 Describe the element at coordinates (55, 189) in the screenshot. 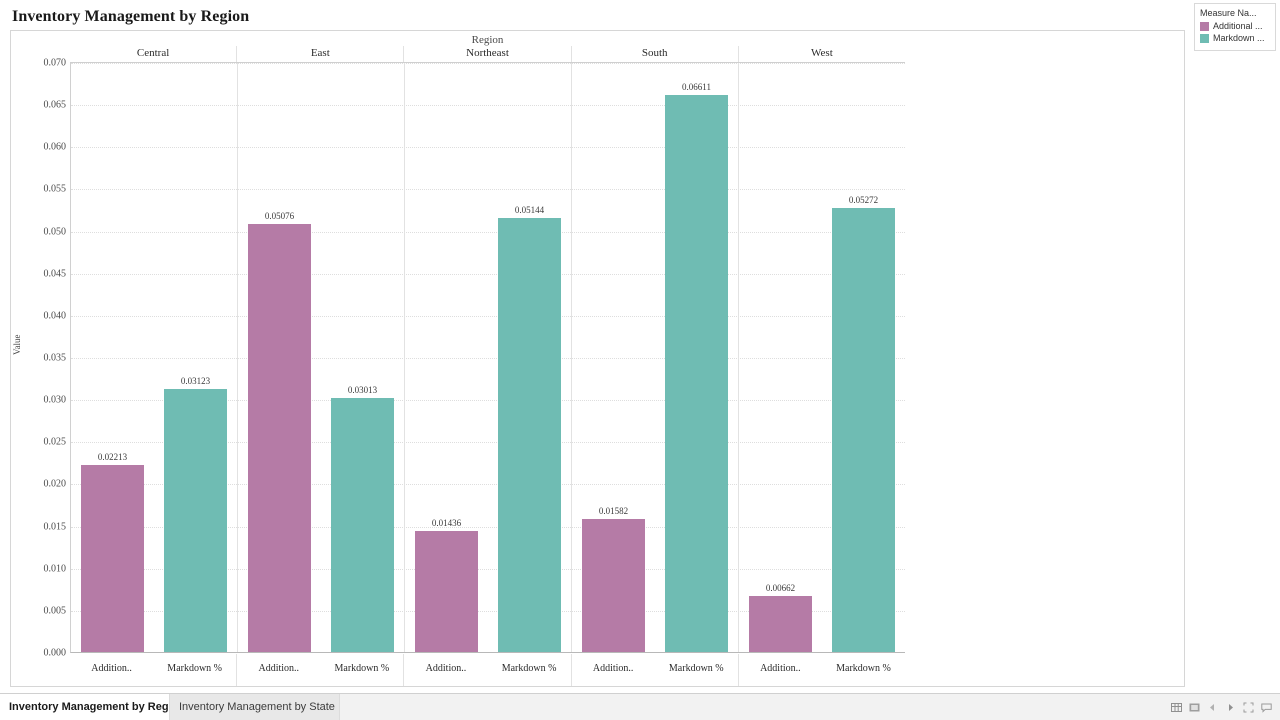

I see `y-axis-tick-label: 0.055` at that location.